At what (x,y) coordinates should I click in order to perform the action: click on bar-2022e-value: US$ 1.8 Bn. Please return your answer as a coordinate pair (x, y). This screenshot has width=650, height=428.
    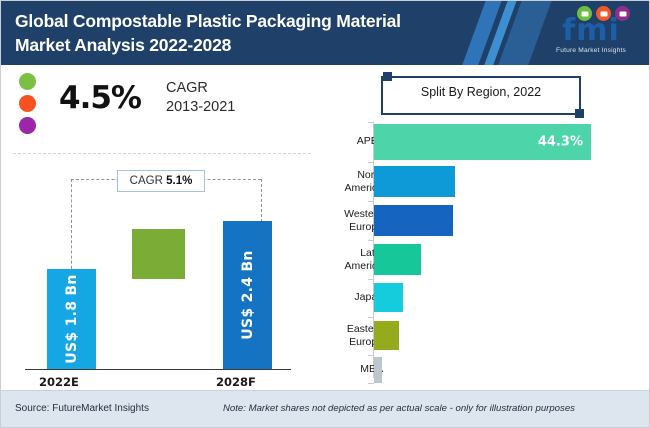
    Looking at the image, I should click on (71, 319).